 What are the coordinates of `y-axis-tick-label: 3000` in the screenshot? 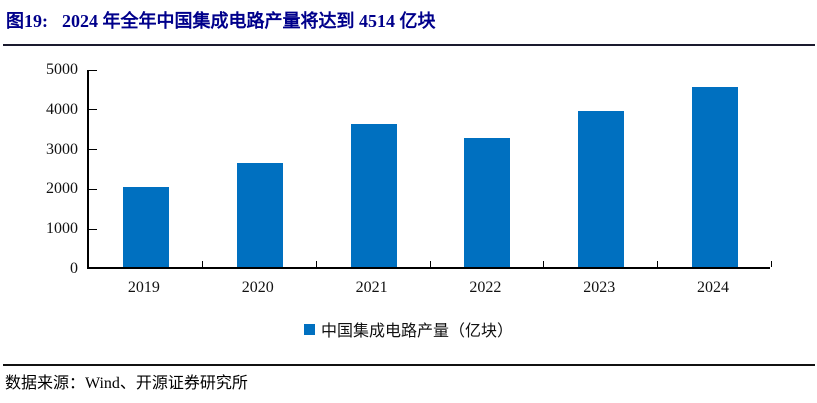 It's located at (62, 149).